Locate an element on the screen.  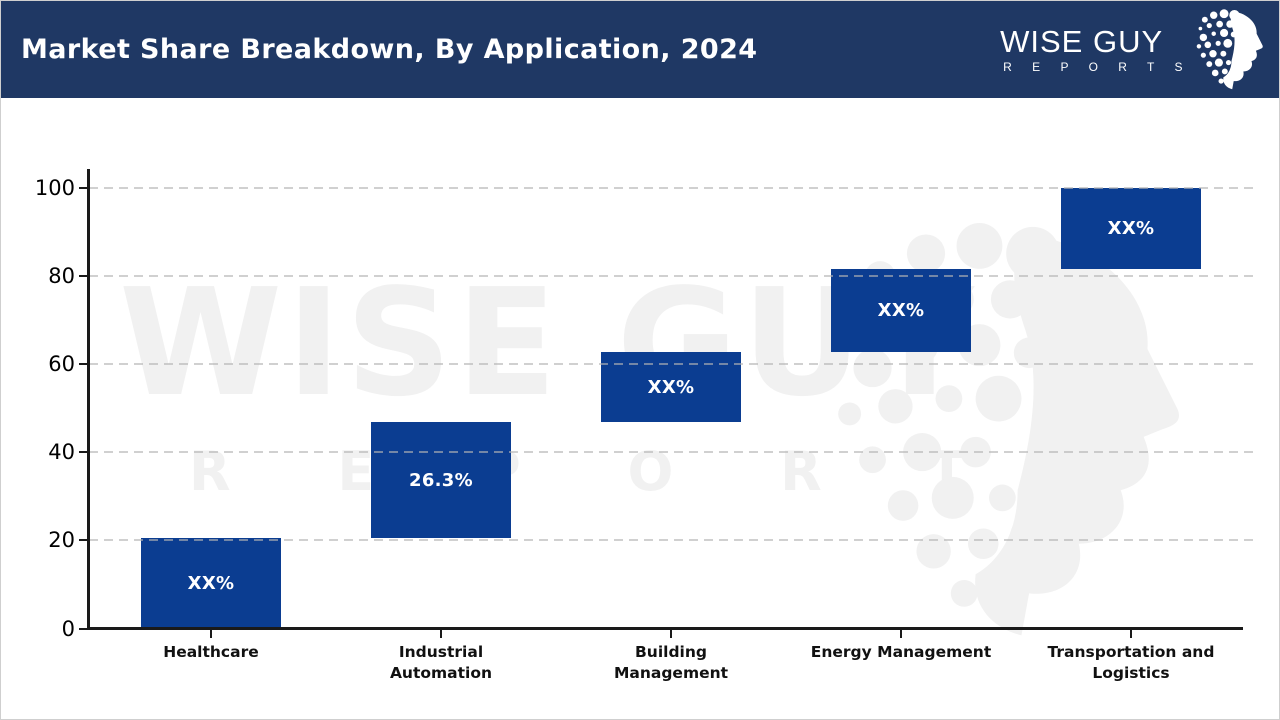
y-tick-label: 40 is located at coordinates (61, 452).